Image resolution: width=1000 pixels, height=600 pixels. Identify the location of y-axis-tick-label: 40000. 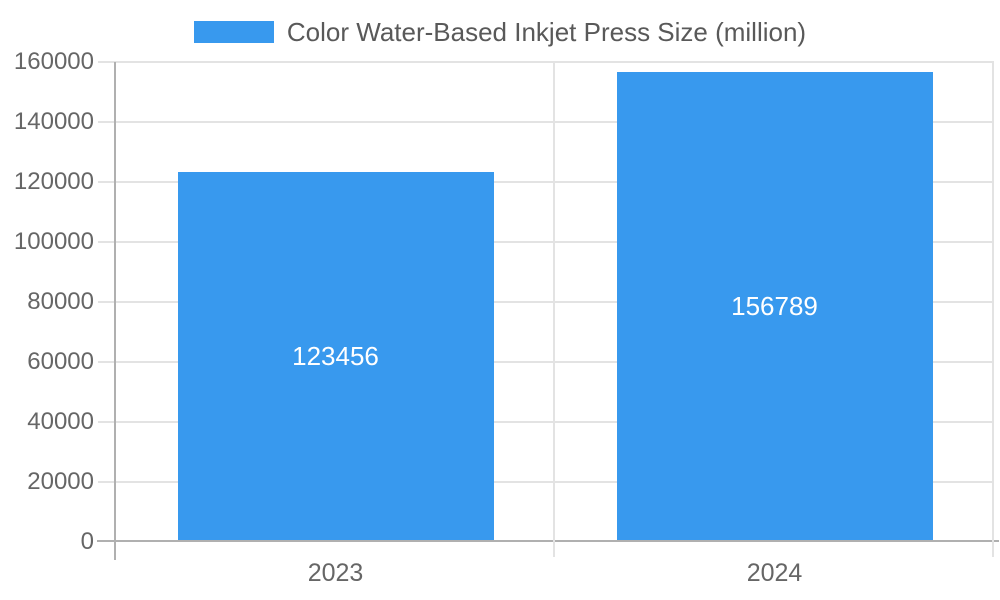
(60, 421).